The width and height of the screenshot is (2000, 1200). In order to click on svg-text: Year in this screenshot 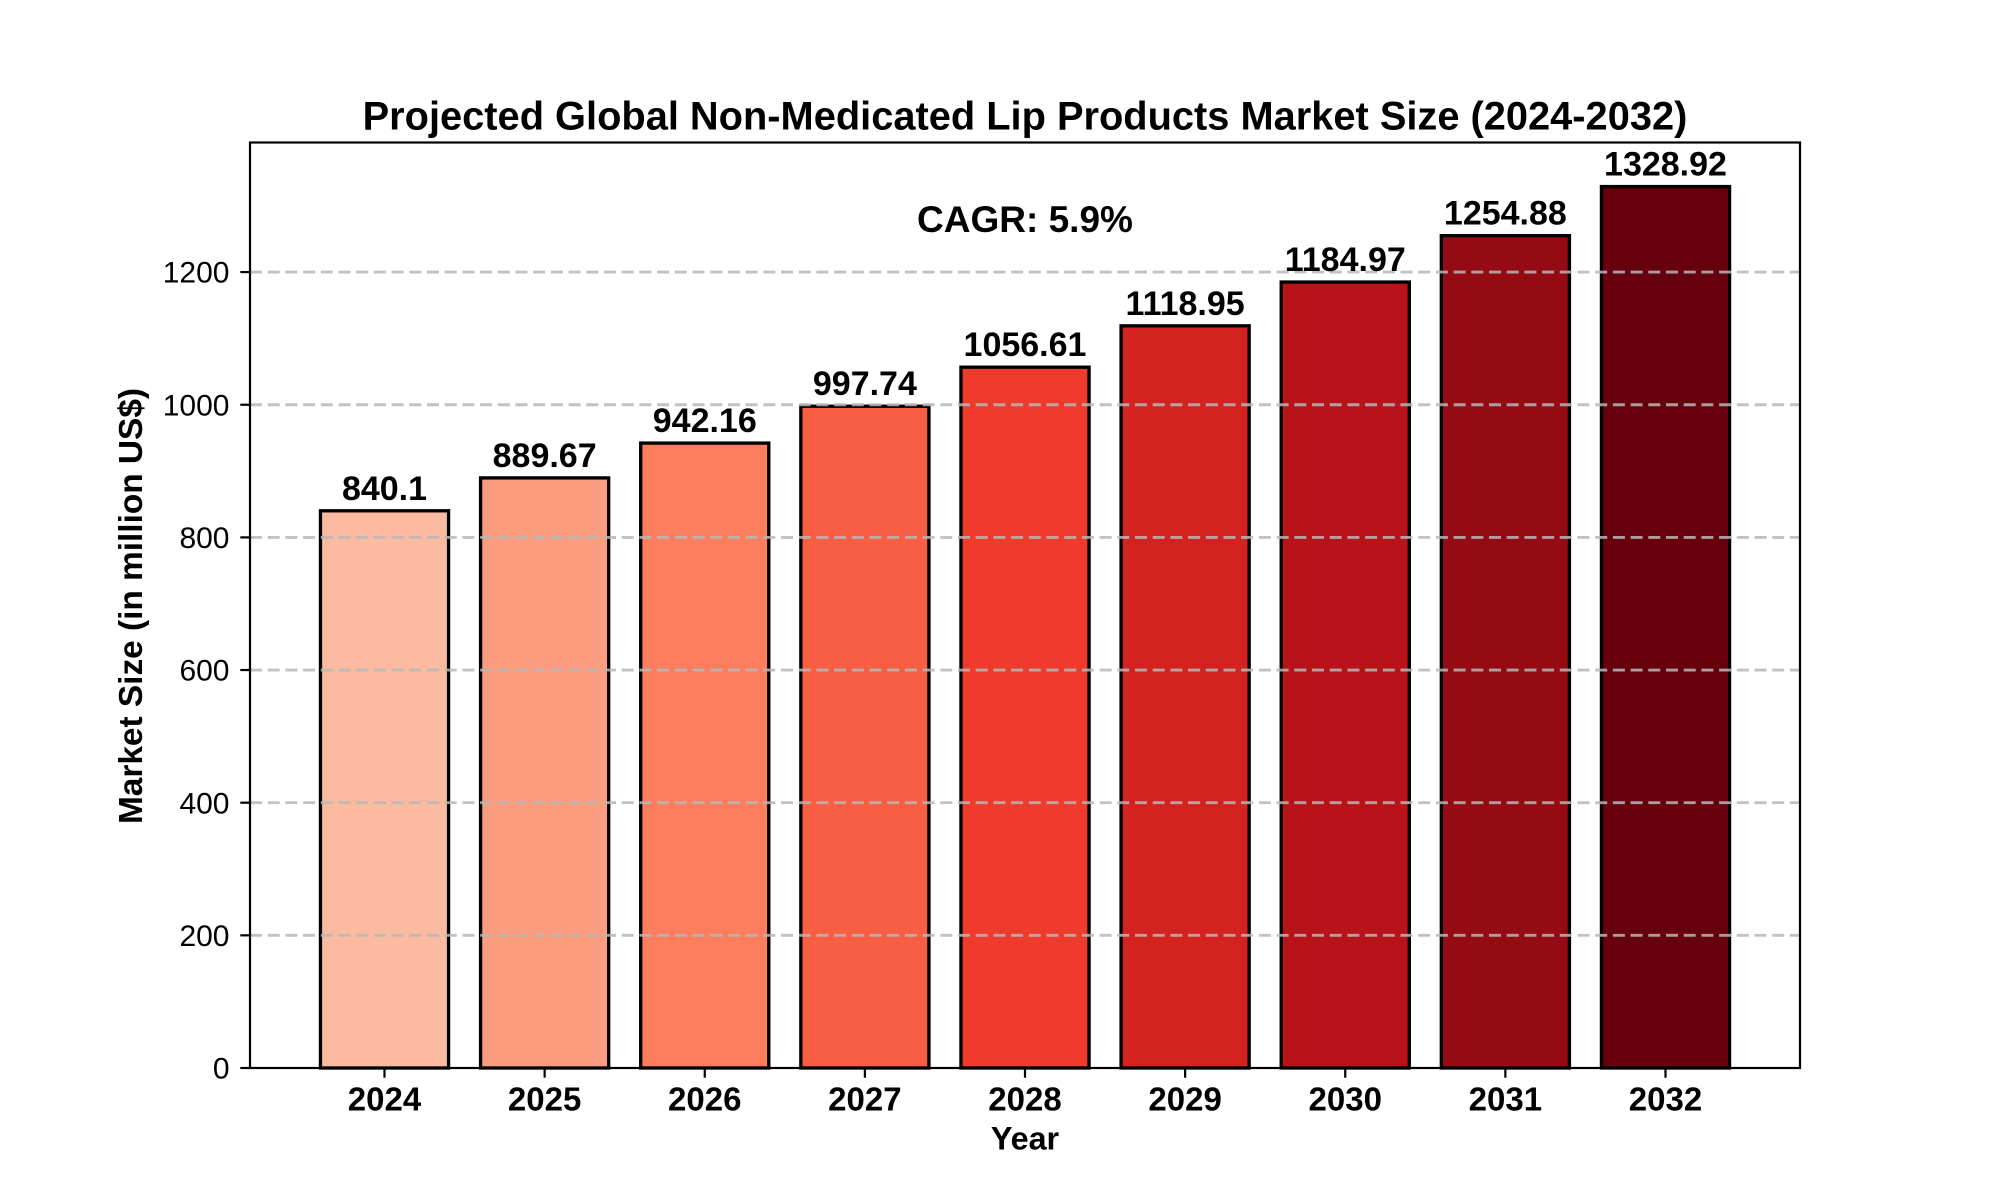, I will do `click(1025, 1139)`.